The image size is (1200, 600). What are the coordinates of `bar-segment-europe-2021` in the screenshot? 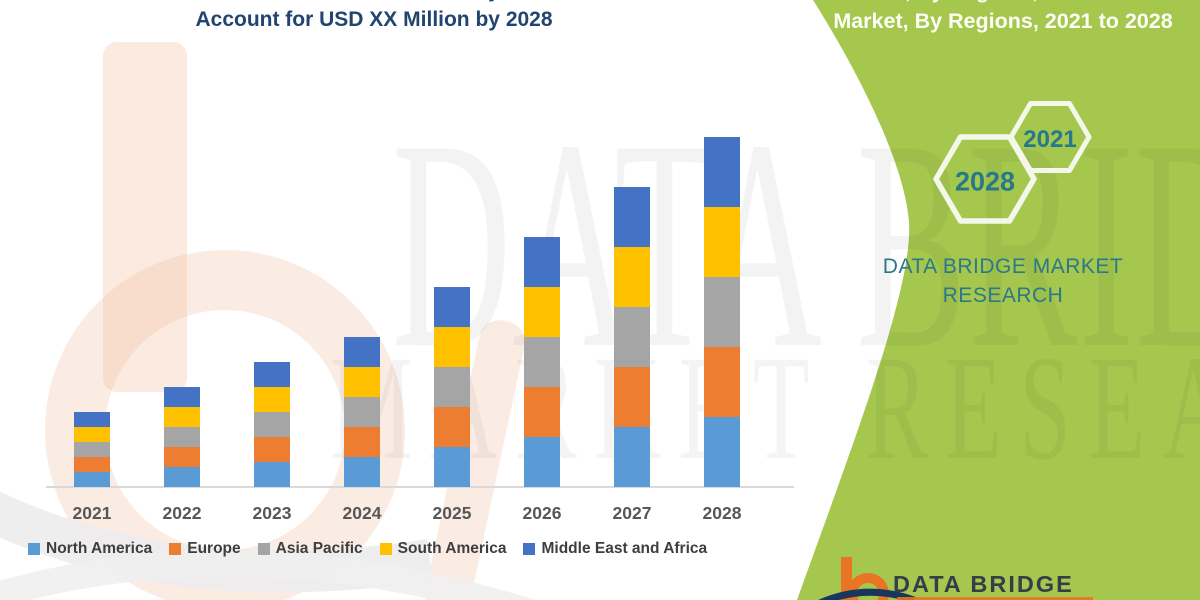 It's located at (92, 464).